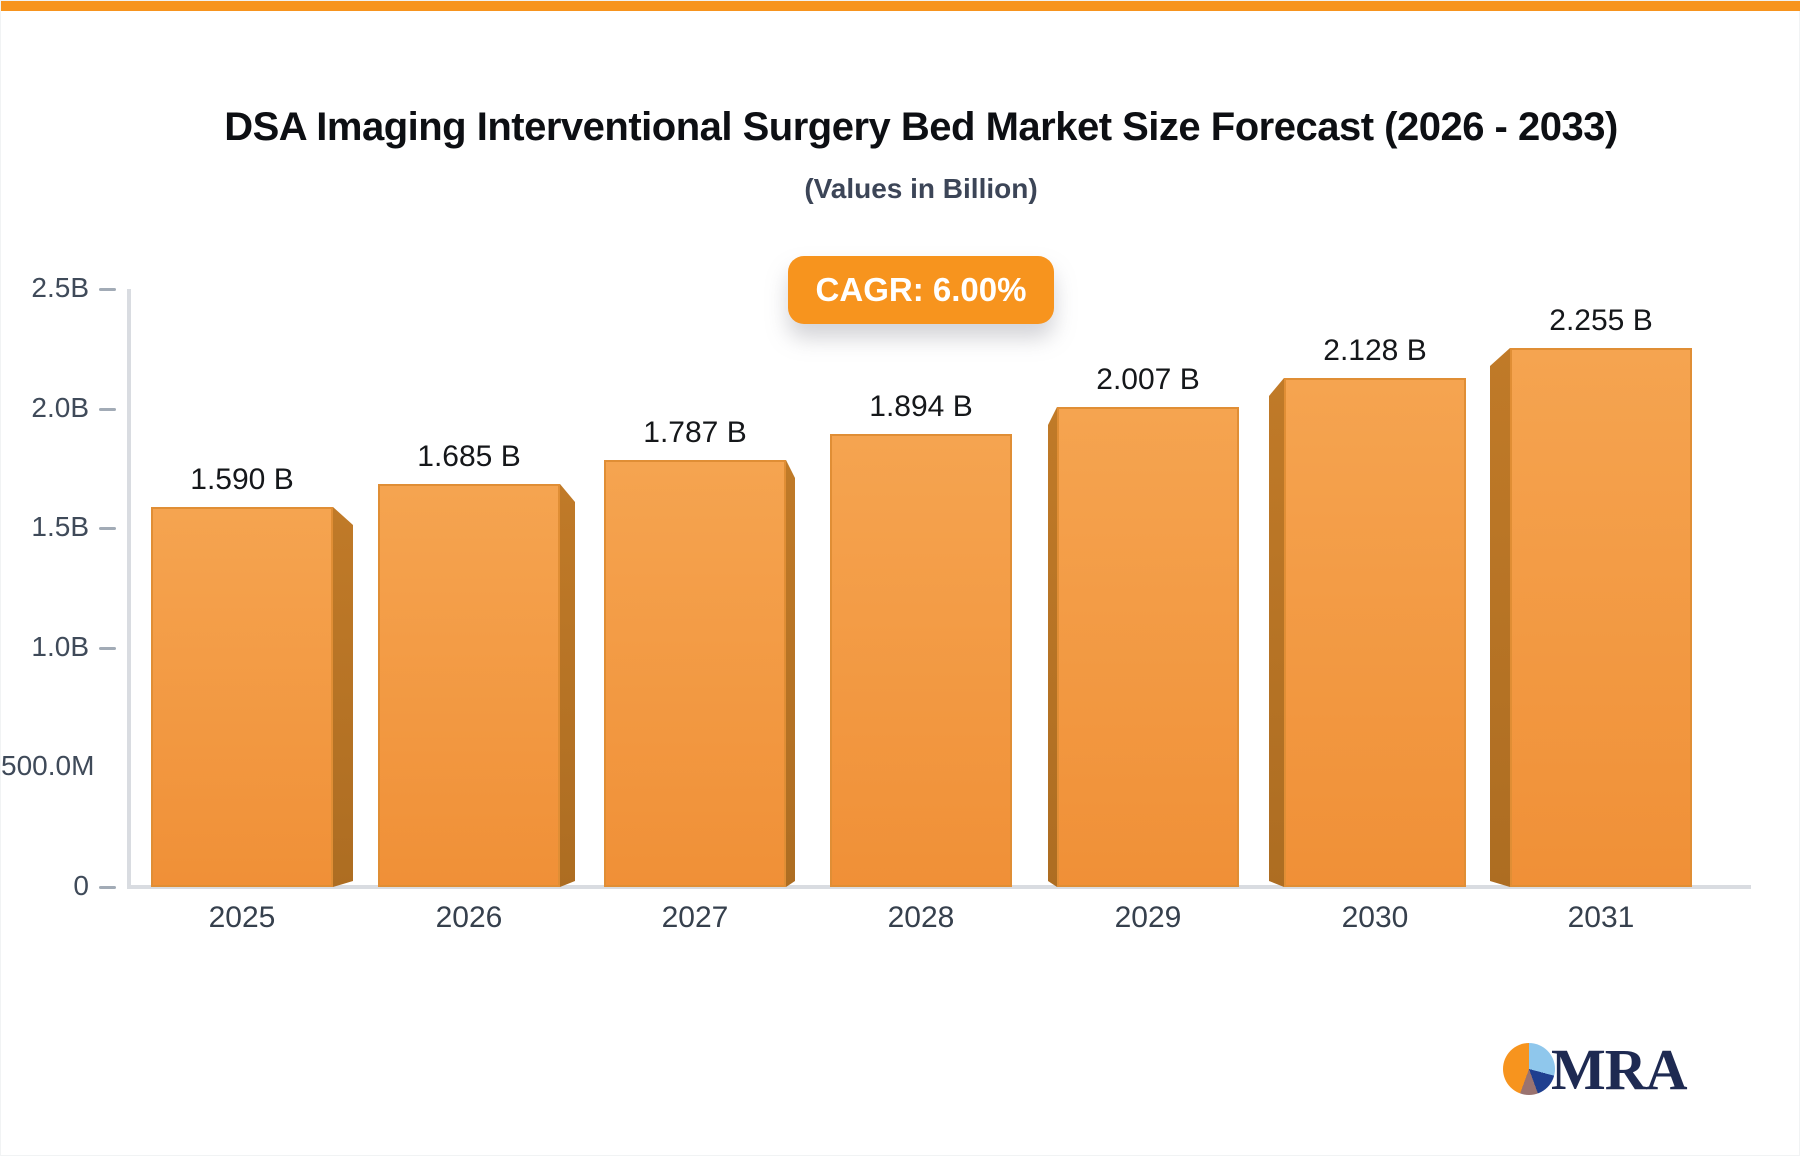 This screenshot has width=1800, height=1156. What do you see at coordinates (1601, 917) in the screenshot?
I see `x-axis-label: 2031` at bounding box center [1601, 917].